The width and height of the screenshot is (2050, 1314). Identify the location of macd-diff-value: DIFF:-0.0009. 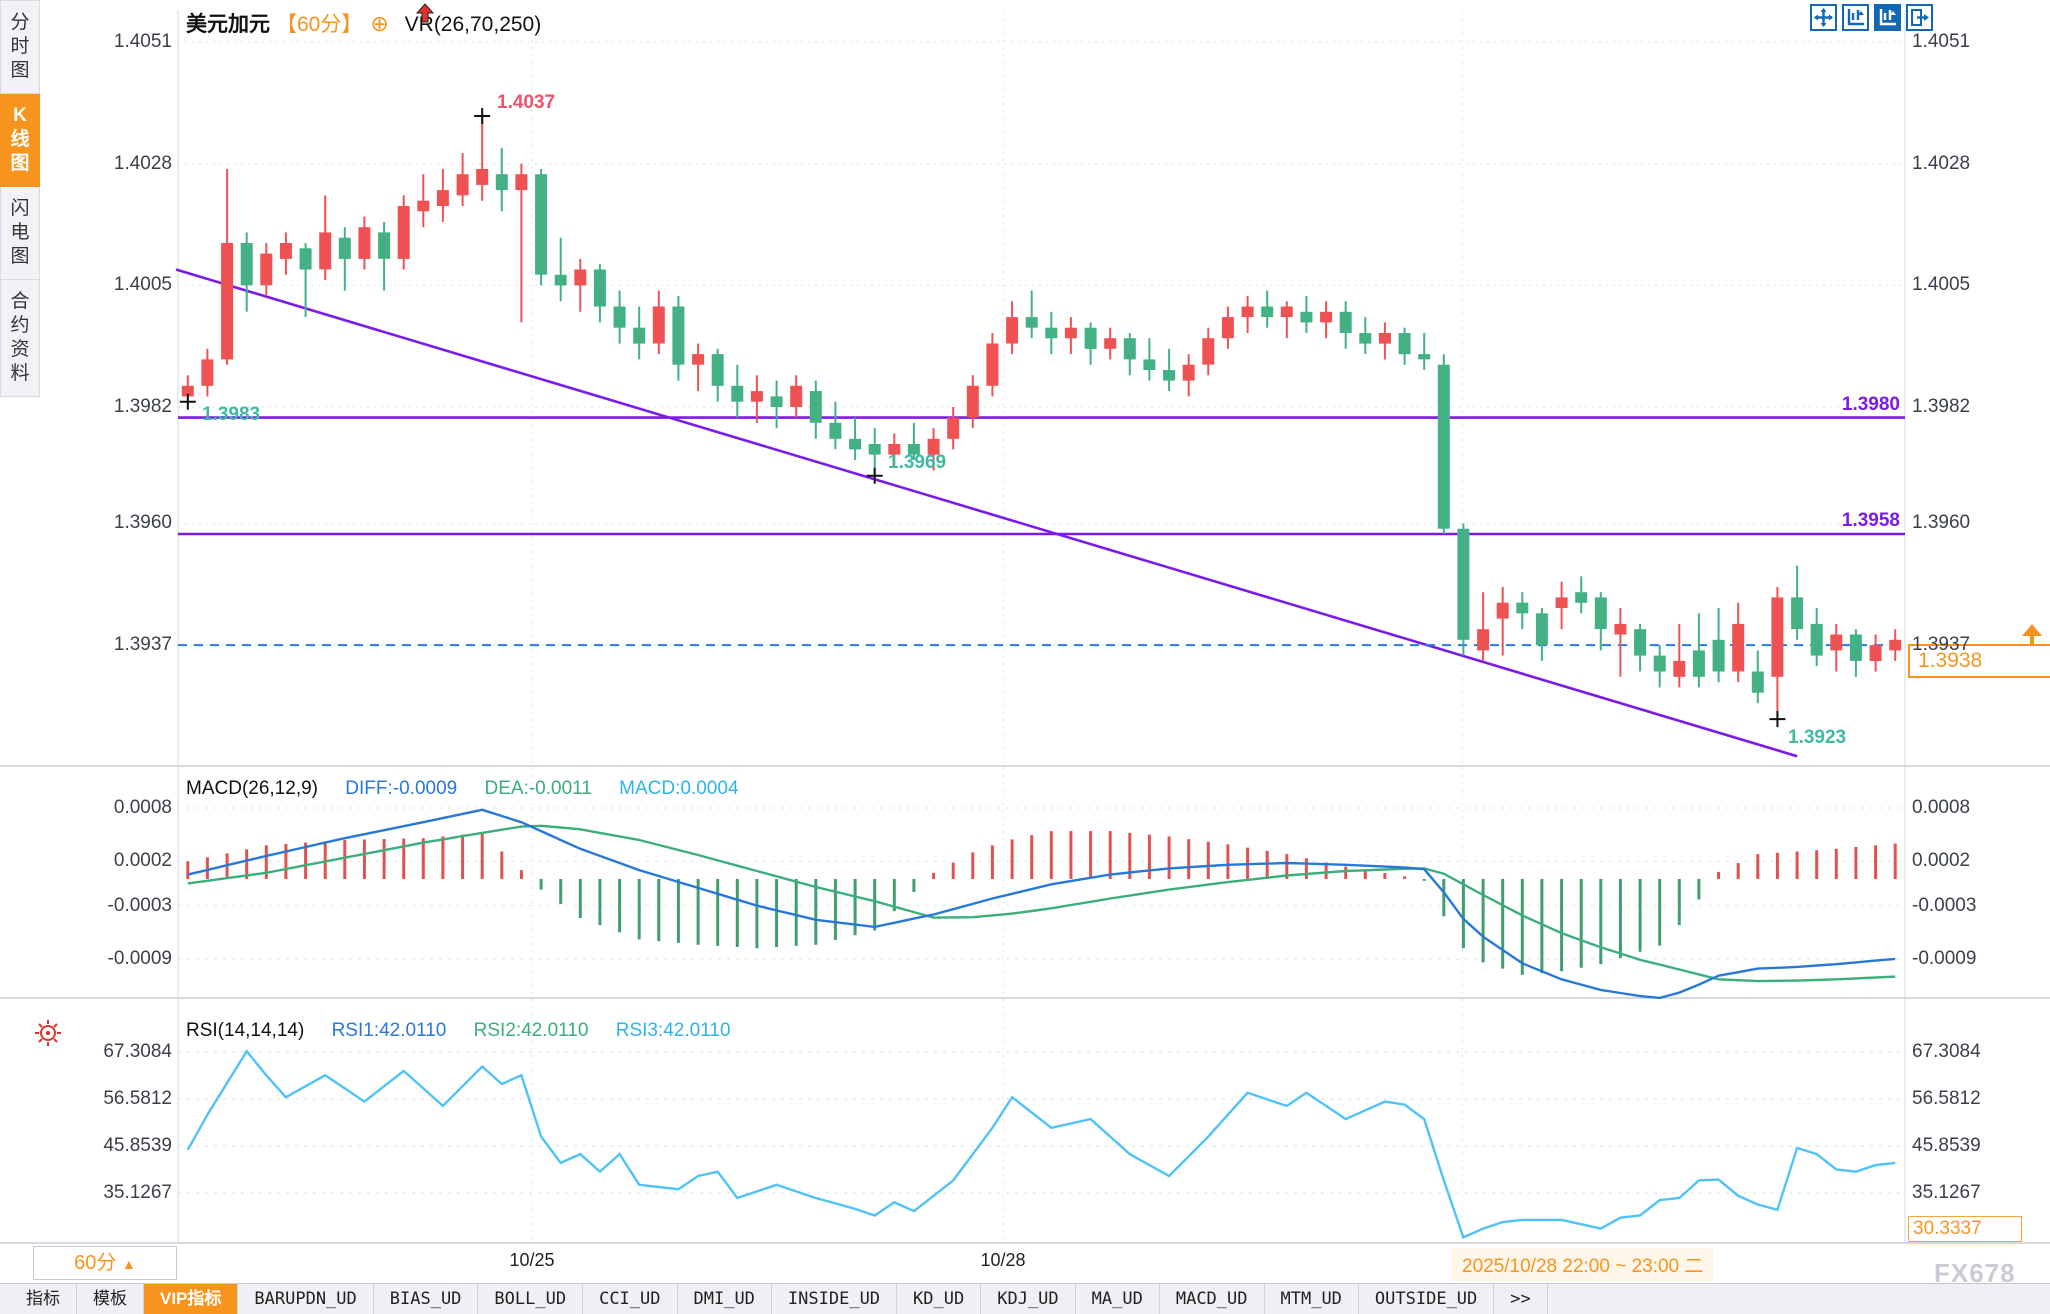
(401, 788).